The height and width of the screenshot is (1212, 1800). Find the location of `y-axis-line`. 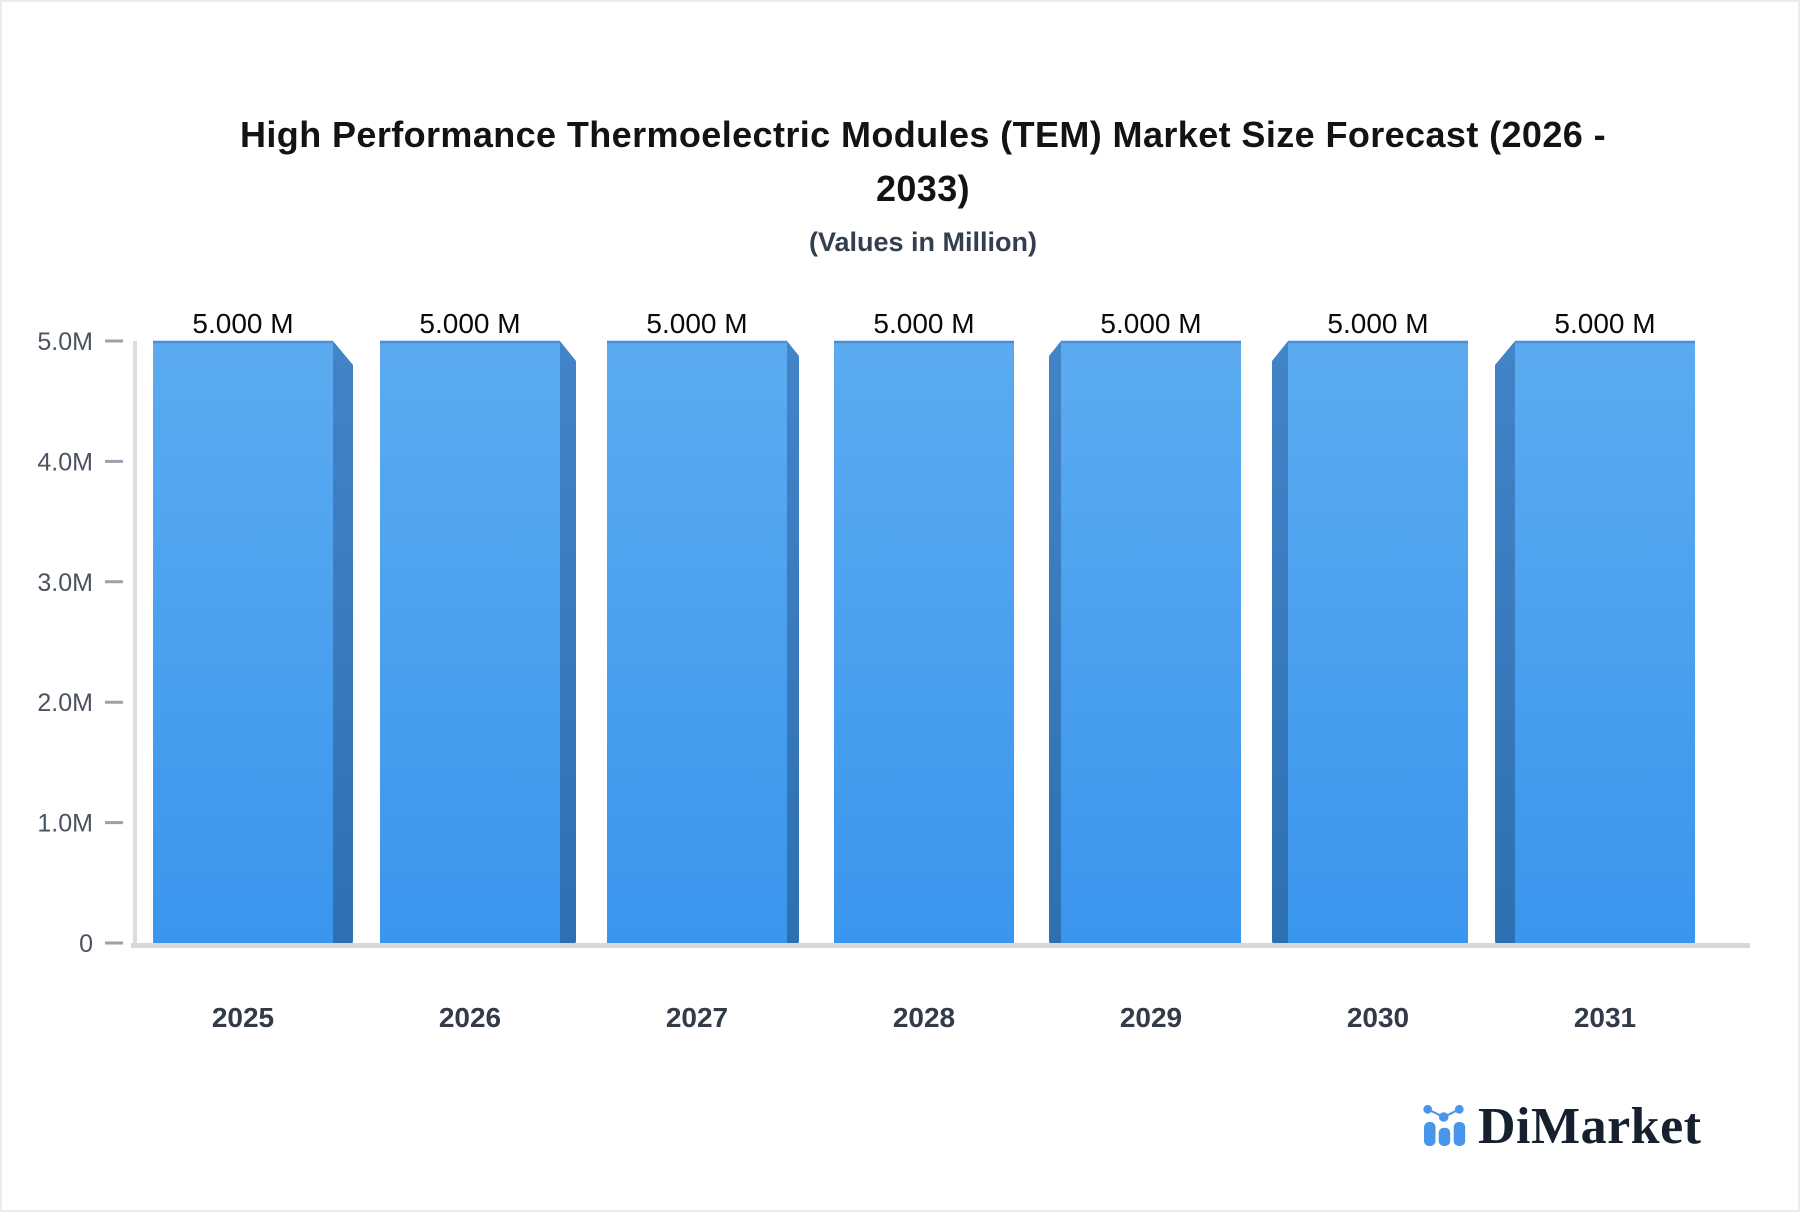

y-axis-line is located at coordinates (135, 642).